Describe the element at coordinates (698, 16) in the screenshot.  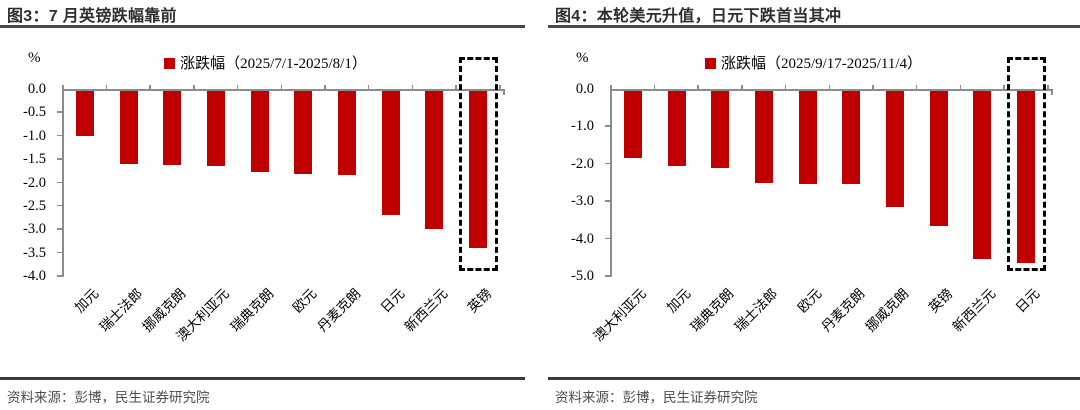
I see `figure4-title: 图4：本轮美元升值，日元下跌首当其冲` at that location.